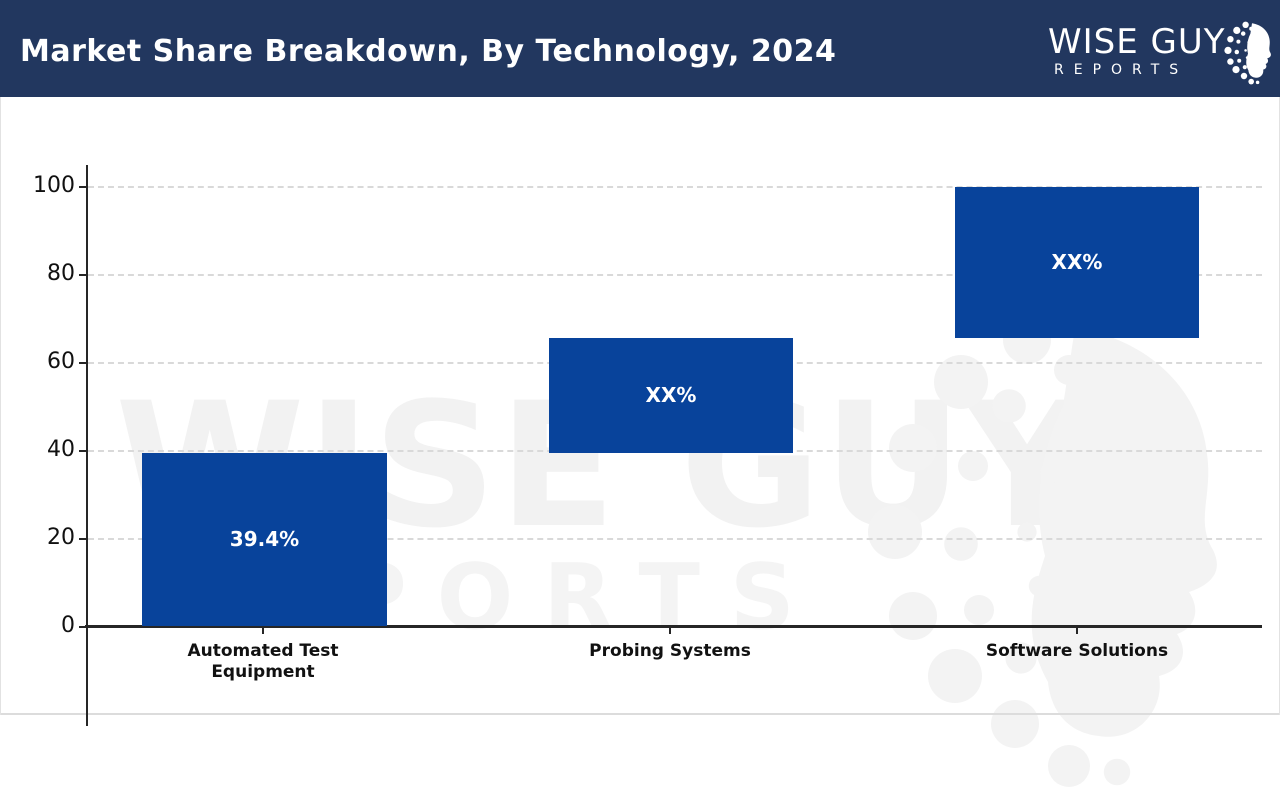  I want to click on bar-value-label: 39.4%, so click(264, 539).